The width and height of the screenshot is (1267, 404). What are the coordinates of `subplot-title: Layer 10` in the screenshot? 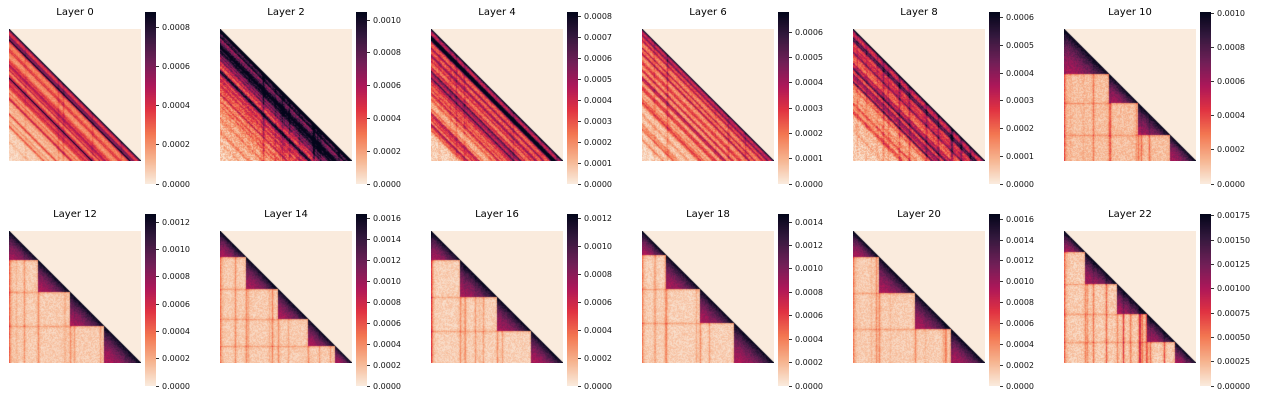 It's located at (1130, 12).